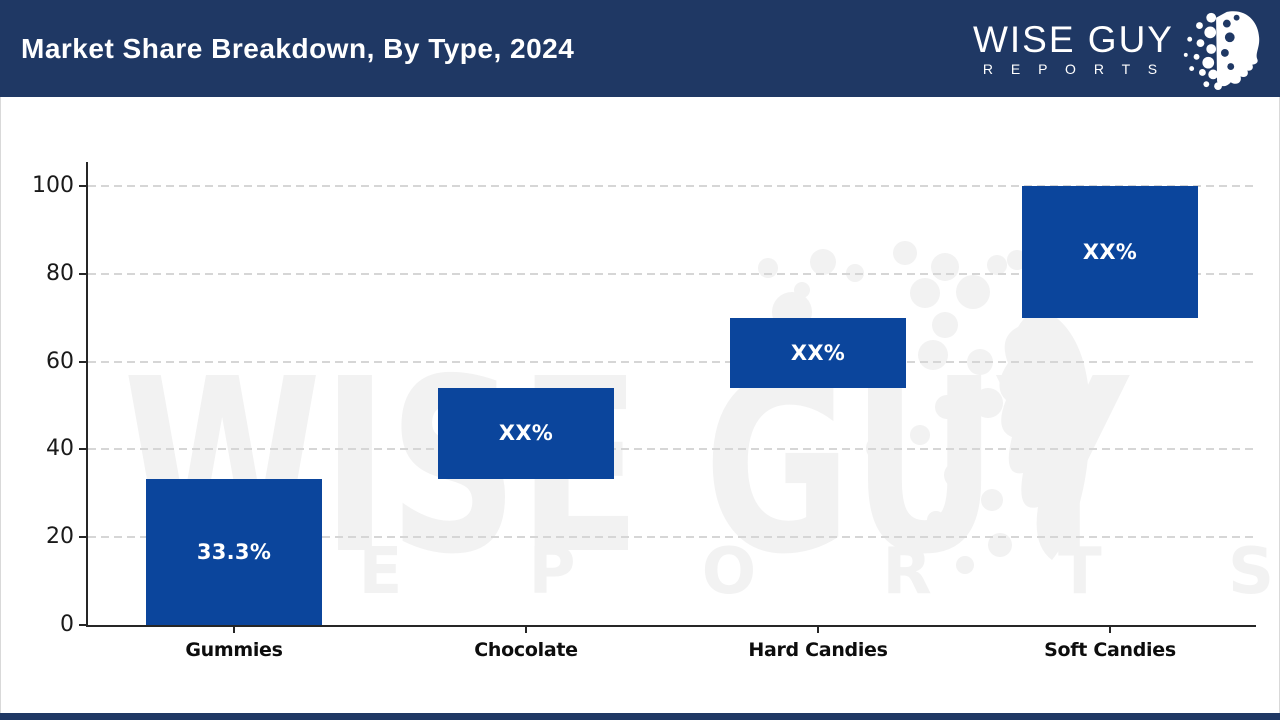 This screenshot has height=720, width=1280. What do you see at coordinates (1073, 69) in the screenshot?
I see `logo-subtitle: R E P O R T S` at bounding box center [1073, 69].